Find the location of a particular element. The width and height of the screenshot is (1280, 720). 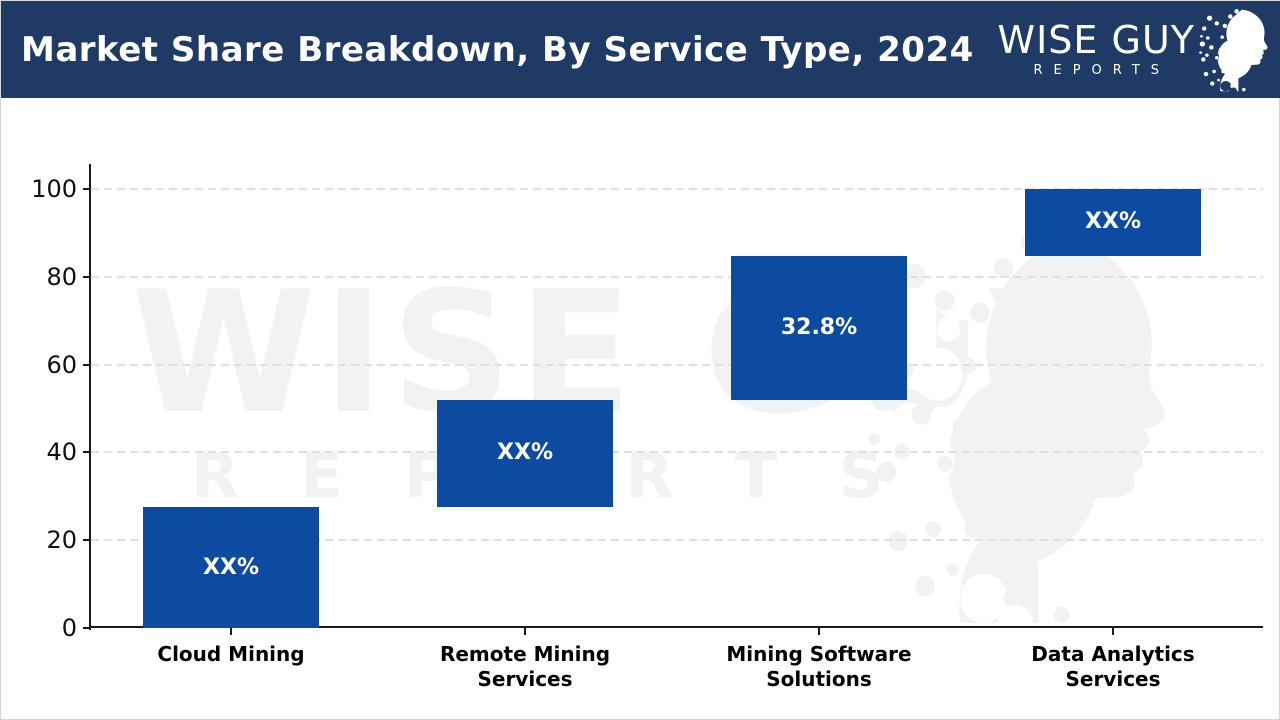

y-tick-label-0: 0 is located at coordinates (69, 628).